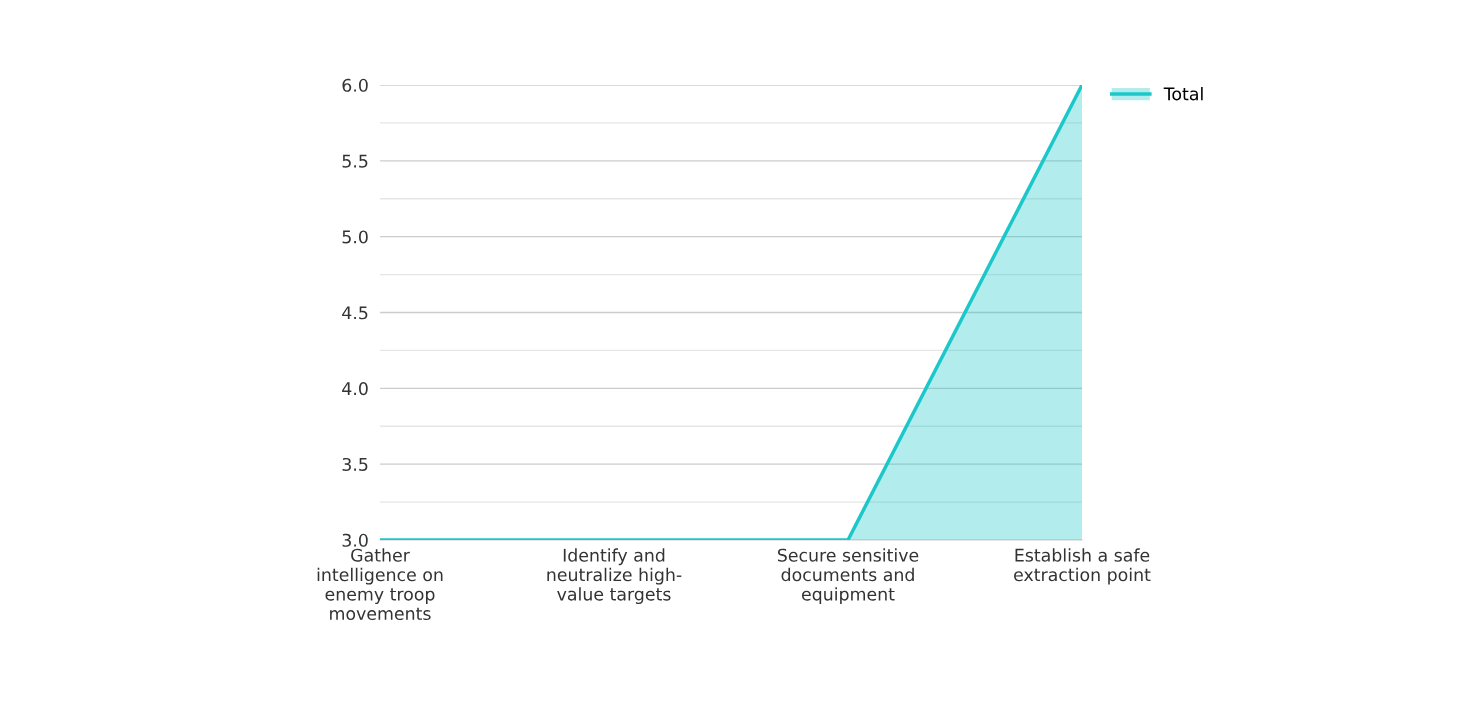 The width and height of the screenshot is (1458, 702). I want to click on legend-label: Total, so click(1183, 93).